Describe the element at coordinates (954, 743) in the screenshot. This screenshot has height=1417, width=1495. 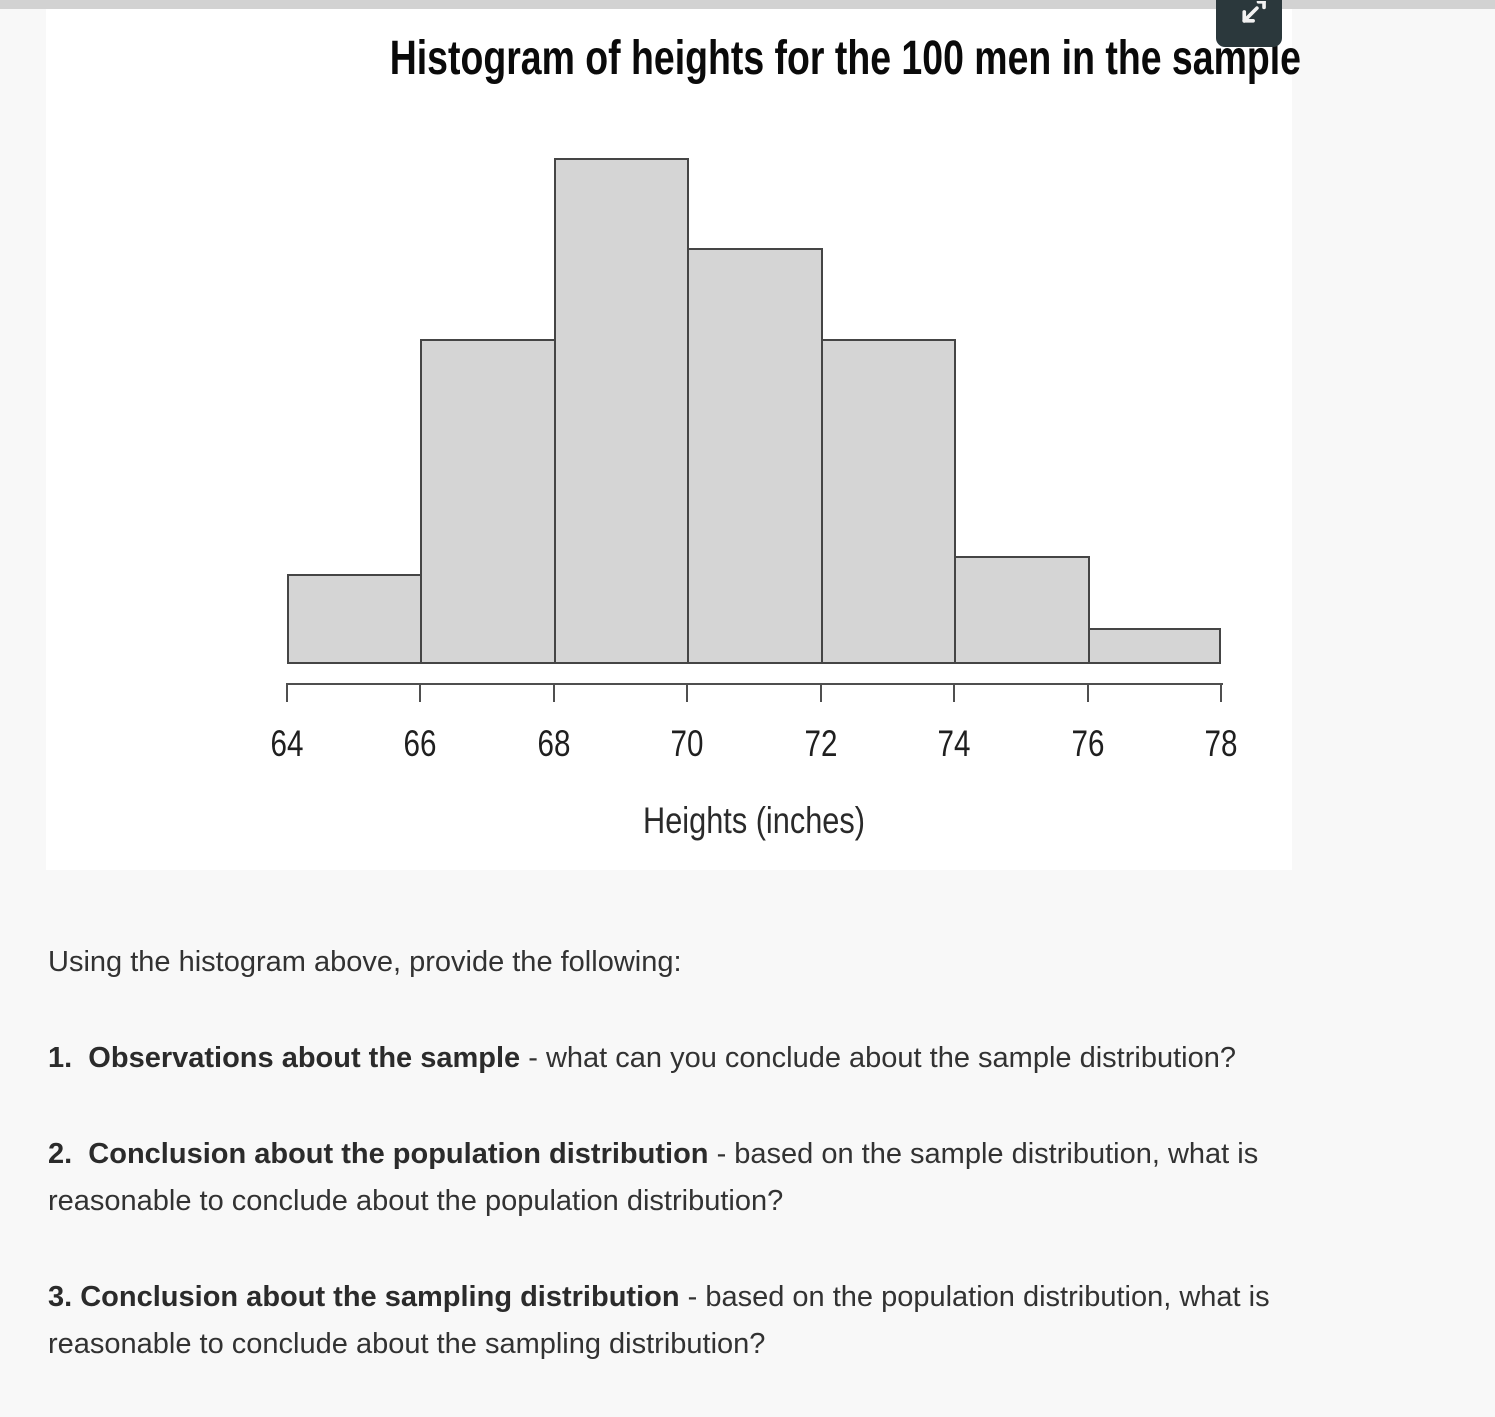
I see `x-axis-tick-label: 74` at that location.